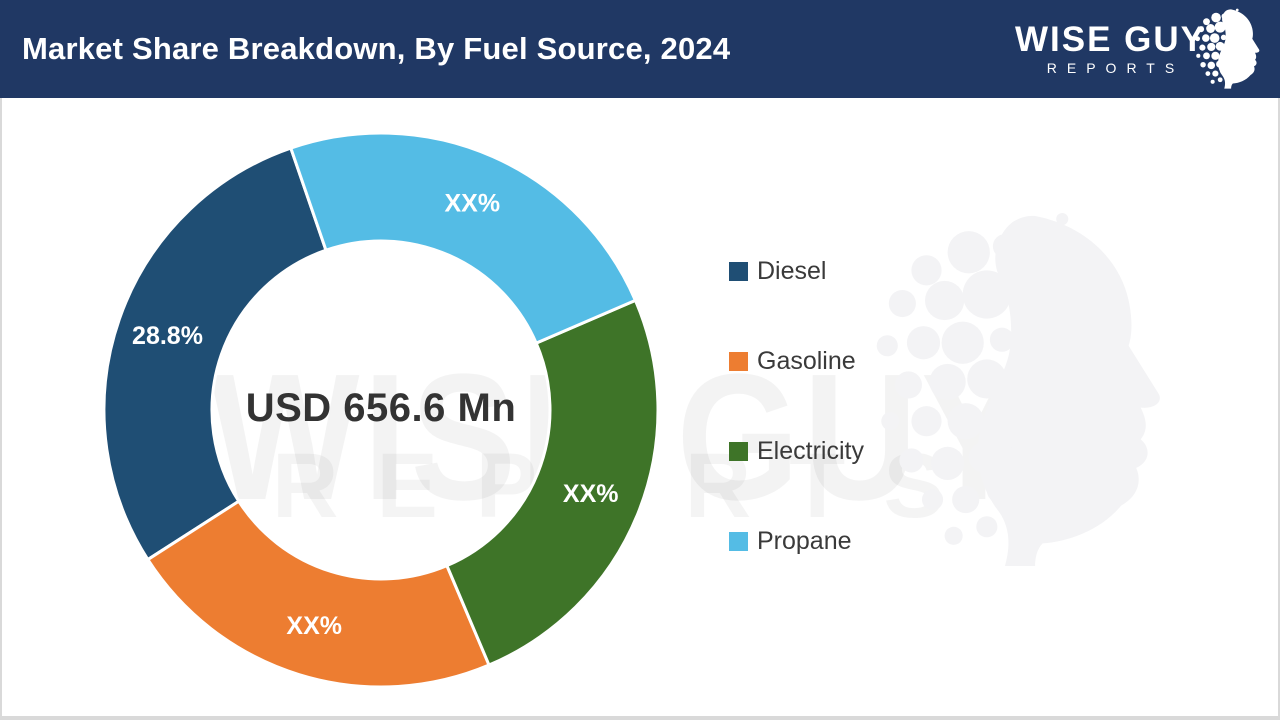 The image size is (1280, 720). I want to click on legend-label-diesel: Diesel, so click(792, 271).